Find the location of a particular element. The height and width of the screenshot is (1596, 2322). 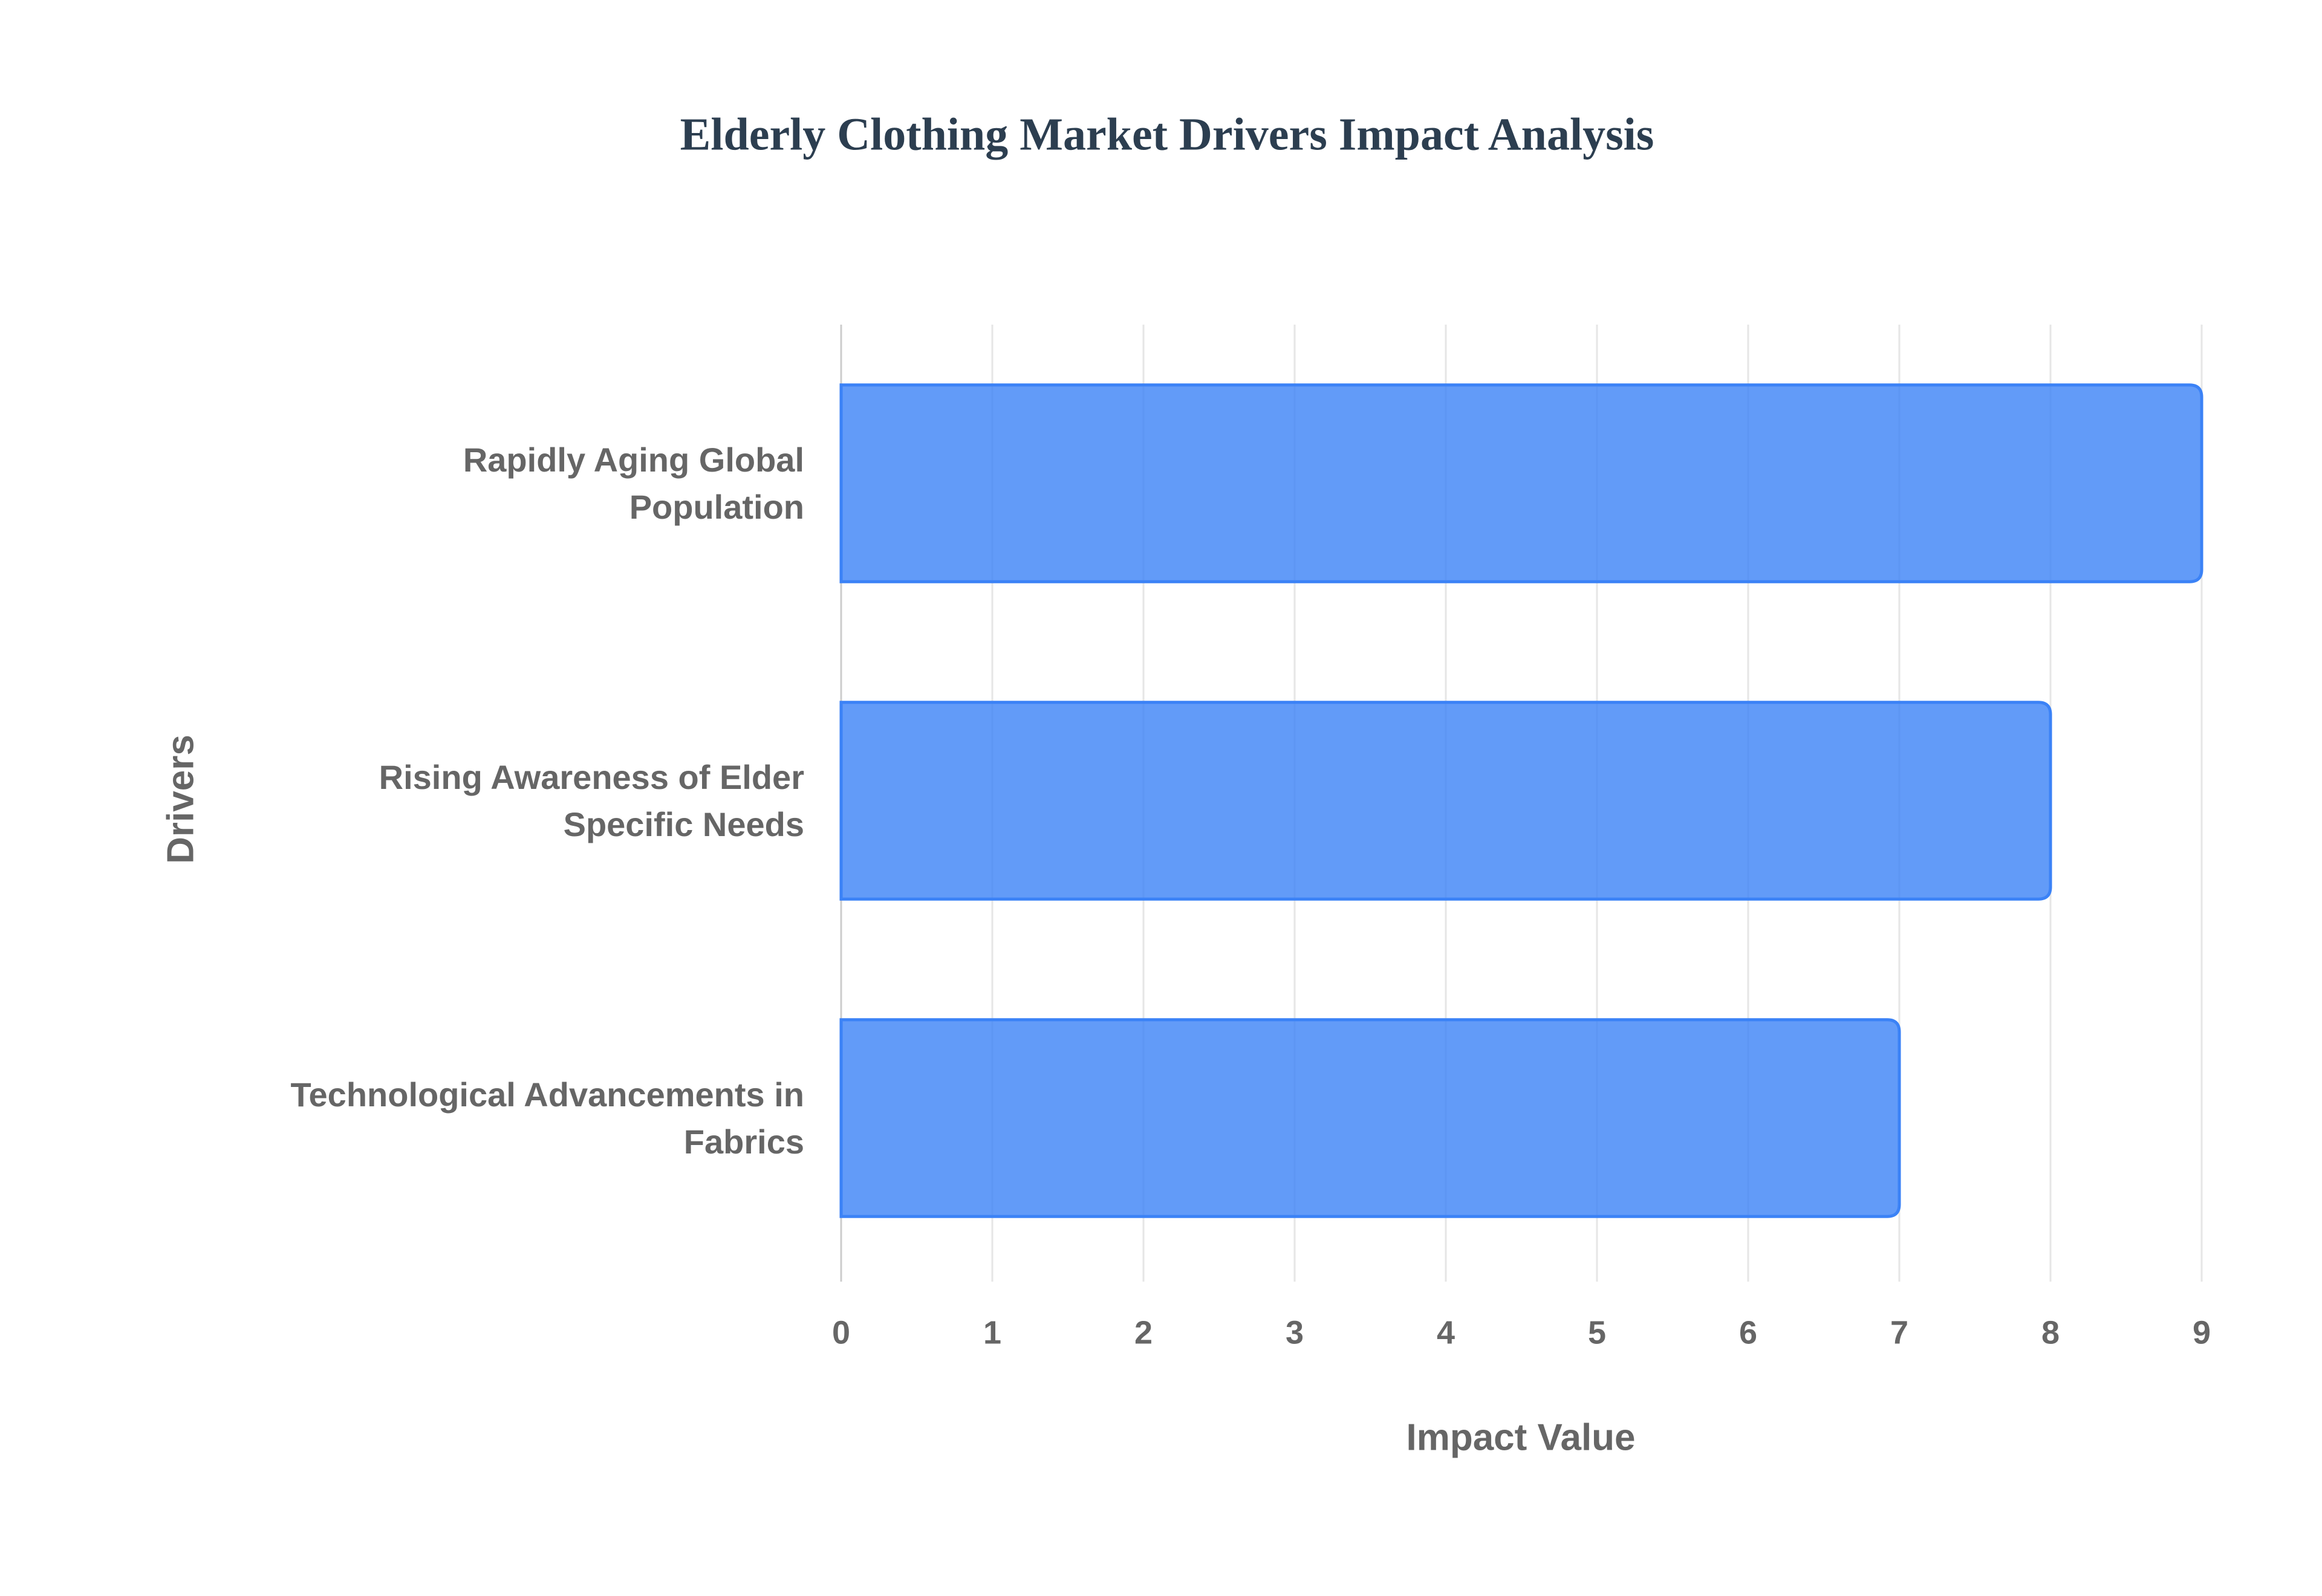

x-tick-label: 4 is located at coordinates (1446, 1332).